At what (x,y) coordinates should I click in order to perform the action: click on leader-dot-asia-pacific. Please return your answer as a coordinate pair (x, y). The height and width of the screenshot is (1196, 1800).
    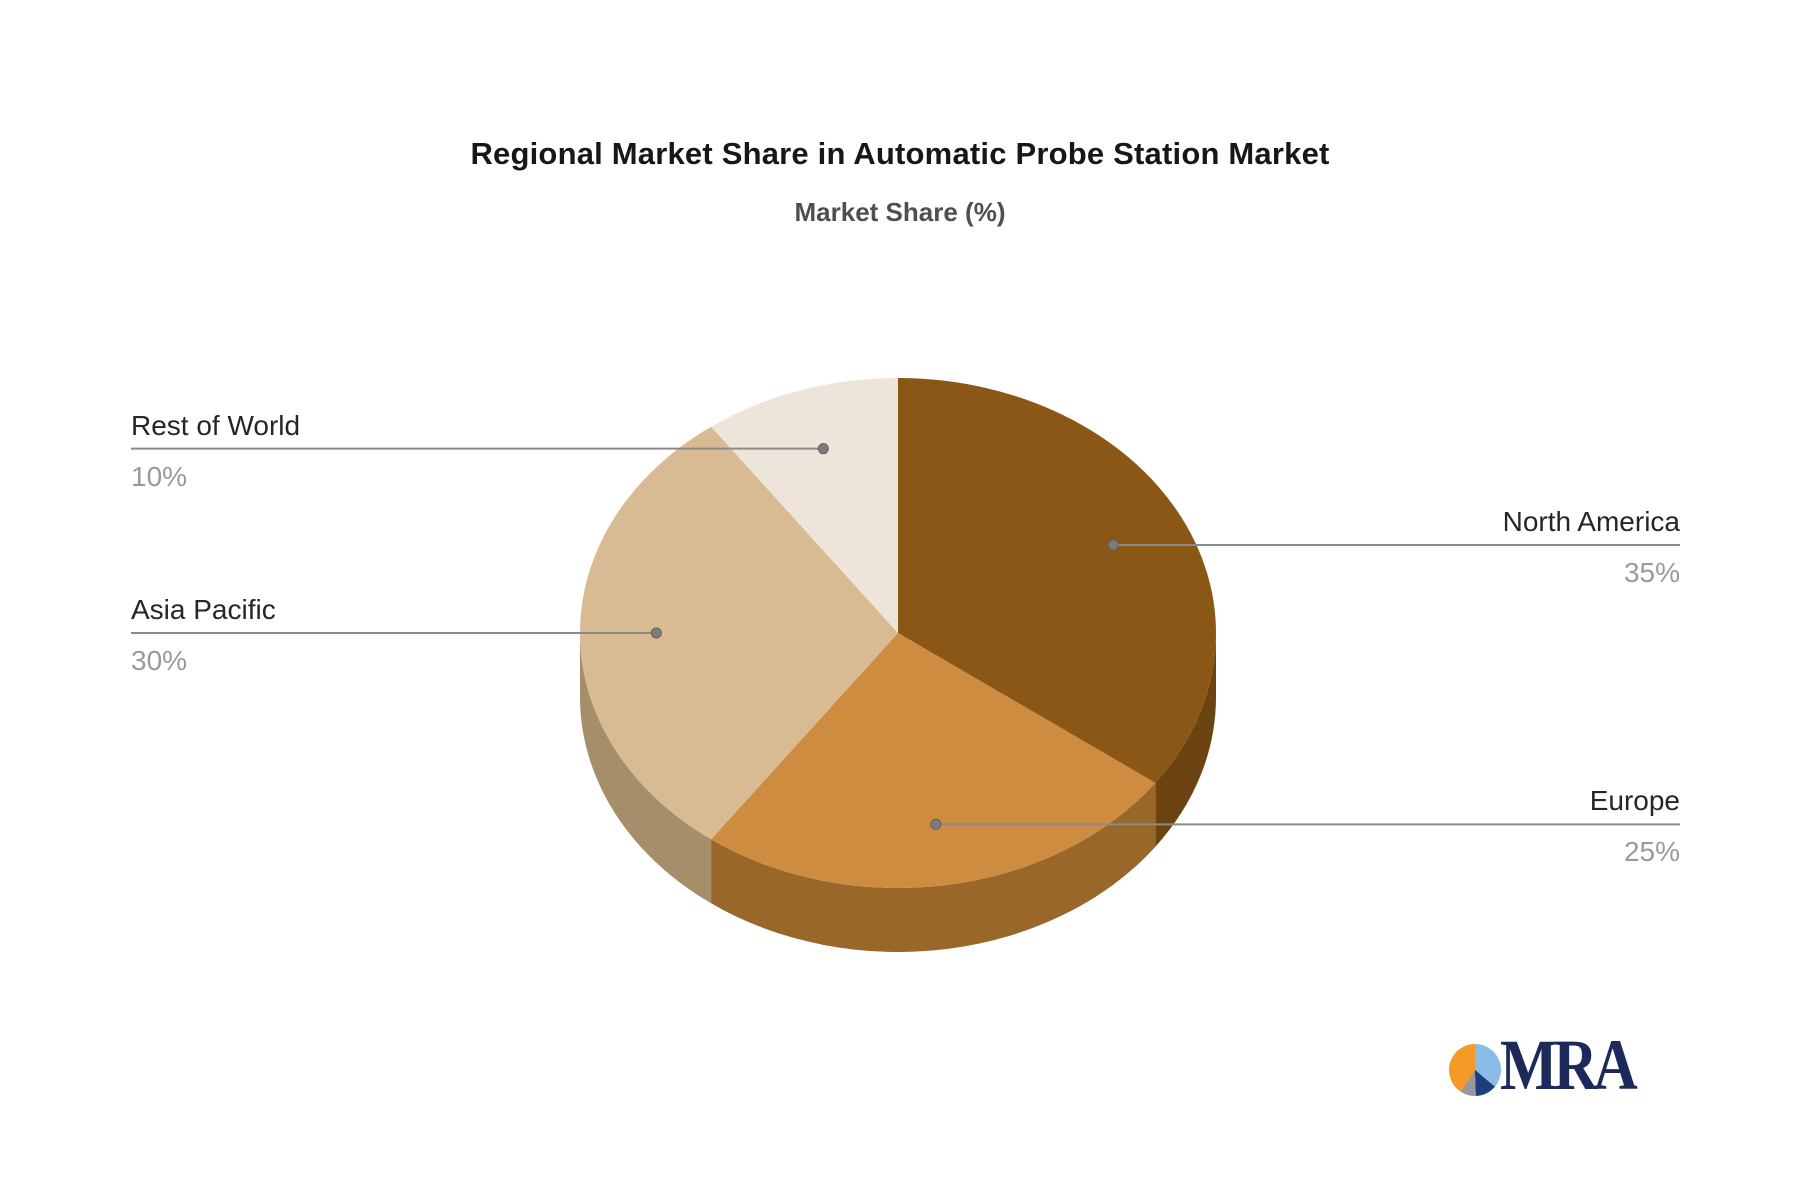
    Looking at the image, I should click on (656, 633).